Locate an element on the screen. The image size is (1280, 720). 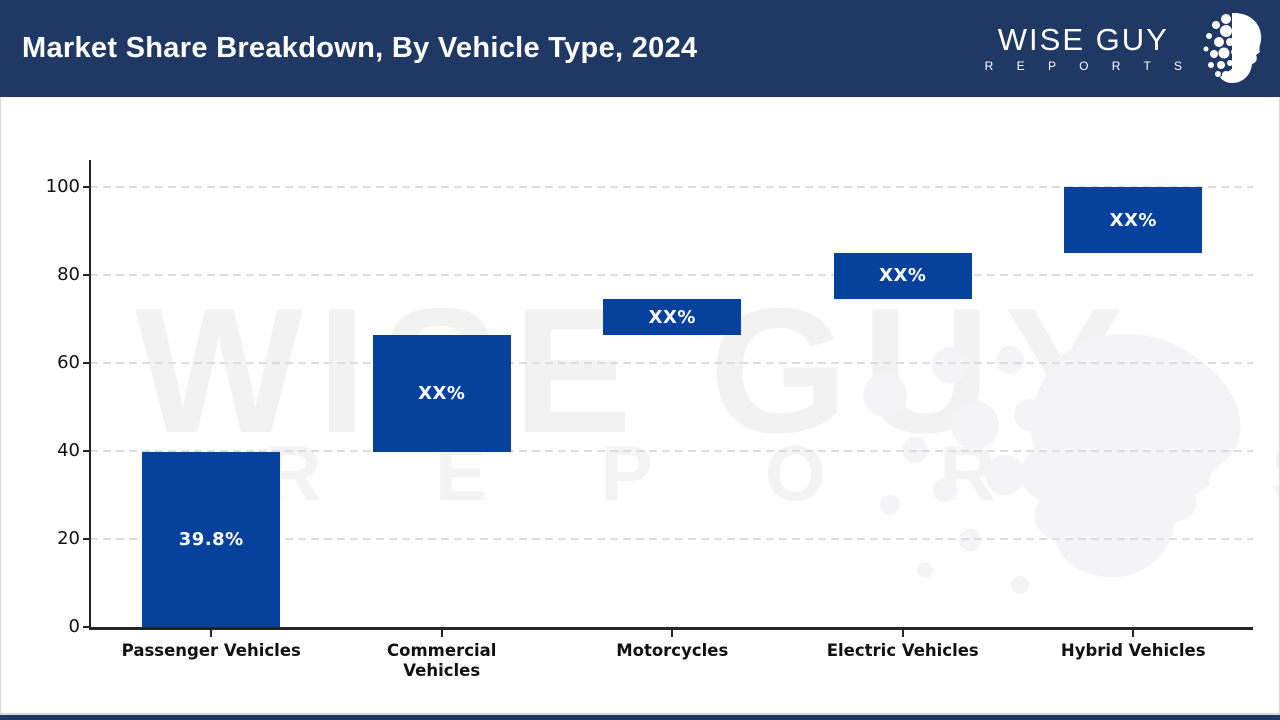
y-tick-label: 20 is located at coordinates (68, 538).